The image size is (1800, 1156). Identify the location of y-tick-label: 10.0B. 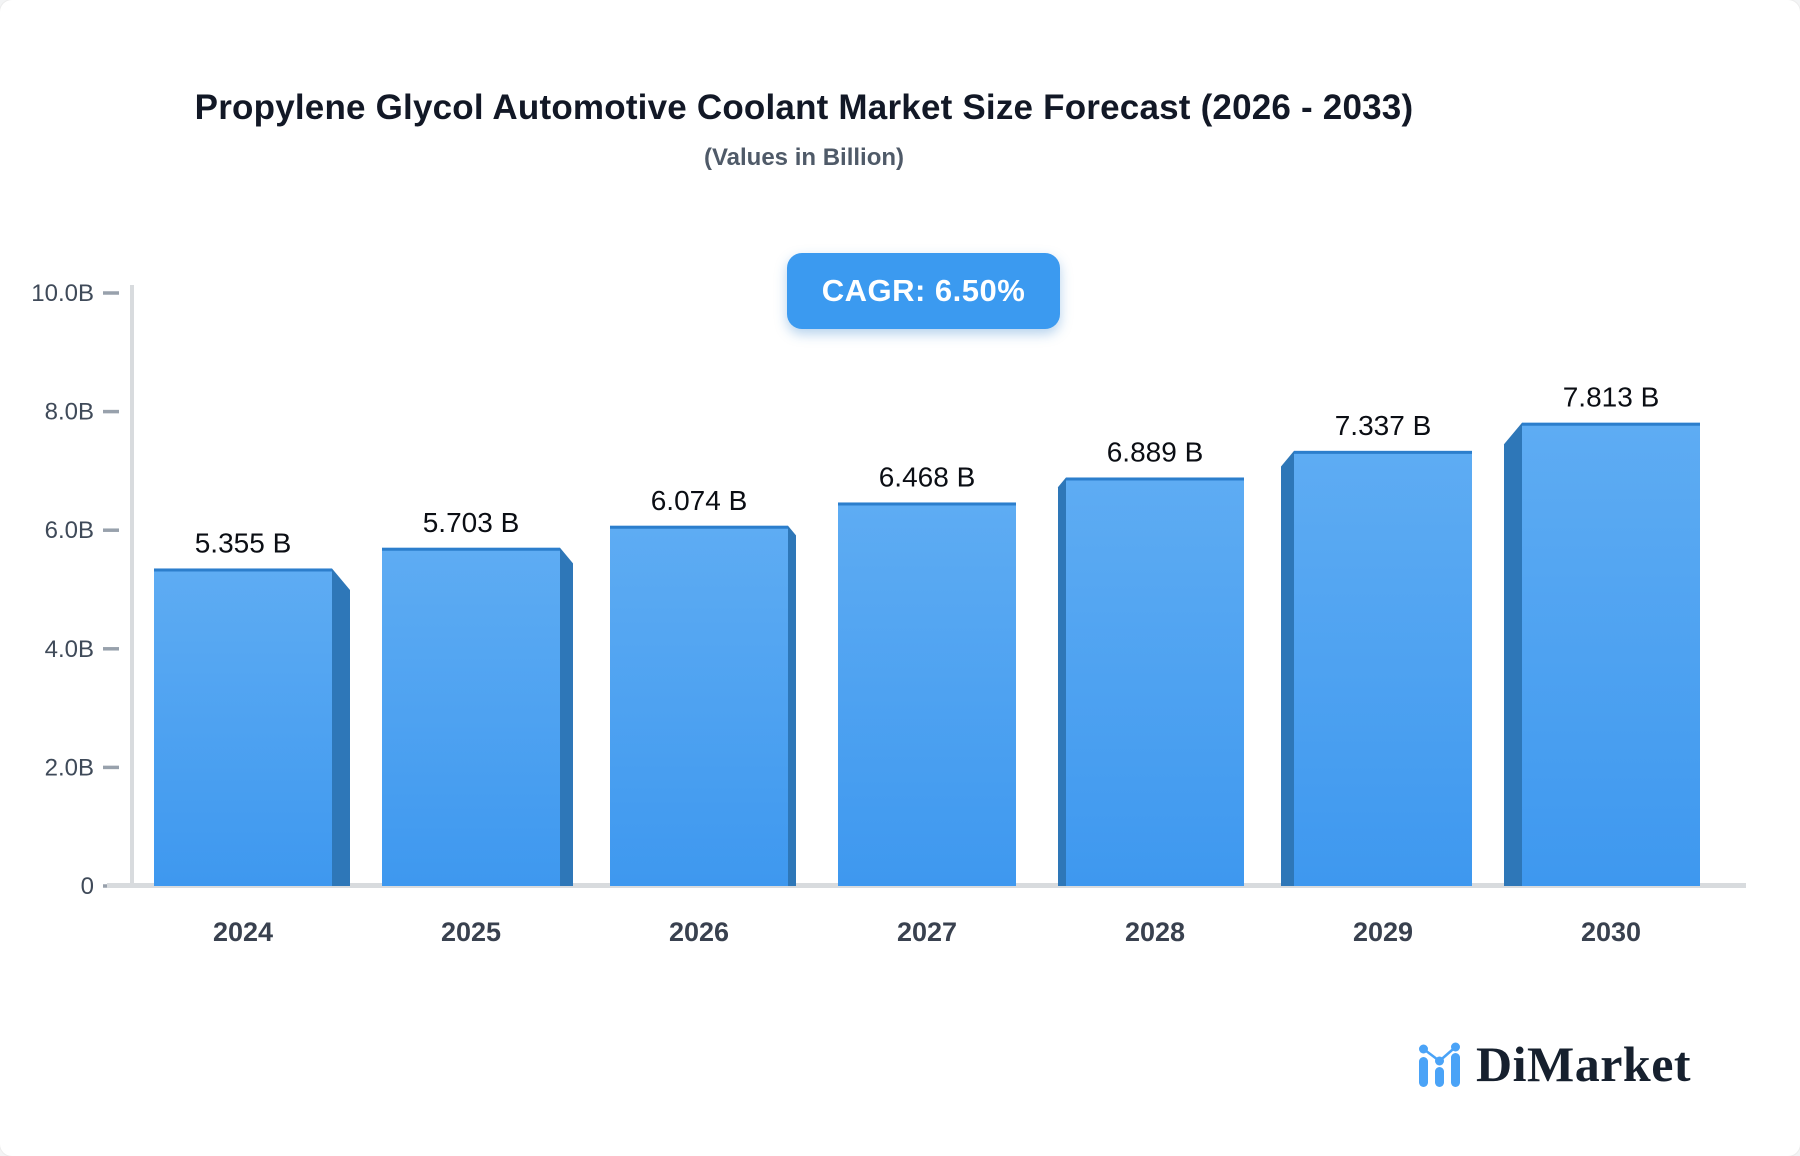
(62, 293).